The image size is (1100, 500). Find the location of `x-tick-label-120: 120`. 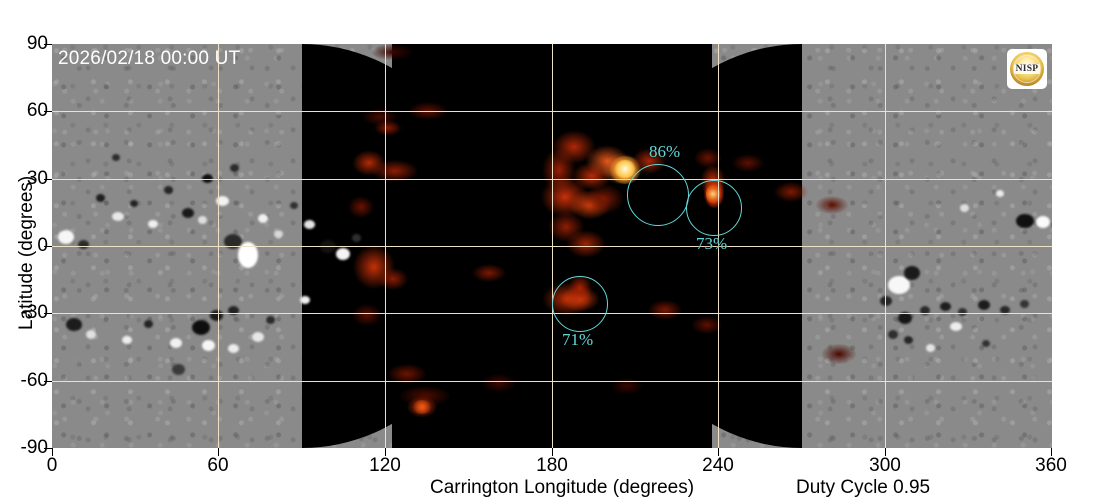

x-tick-label-120: 120 is located at coordinates (385, 465).